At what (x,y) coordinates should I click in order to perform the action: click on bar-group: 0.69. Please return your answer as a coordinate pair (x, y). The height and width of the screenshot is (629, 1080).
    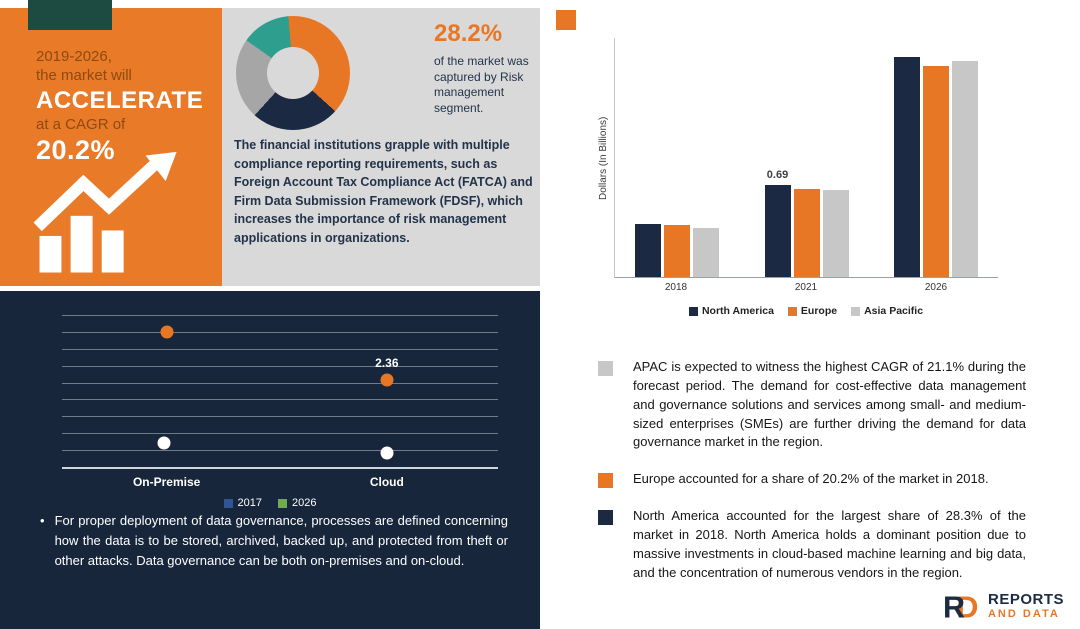
    Looking at the image, I should click on (806, 223).